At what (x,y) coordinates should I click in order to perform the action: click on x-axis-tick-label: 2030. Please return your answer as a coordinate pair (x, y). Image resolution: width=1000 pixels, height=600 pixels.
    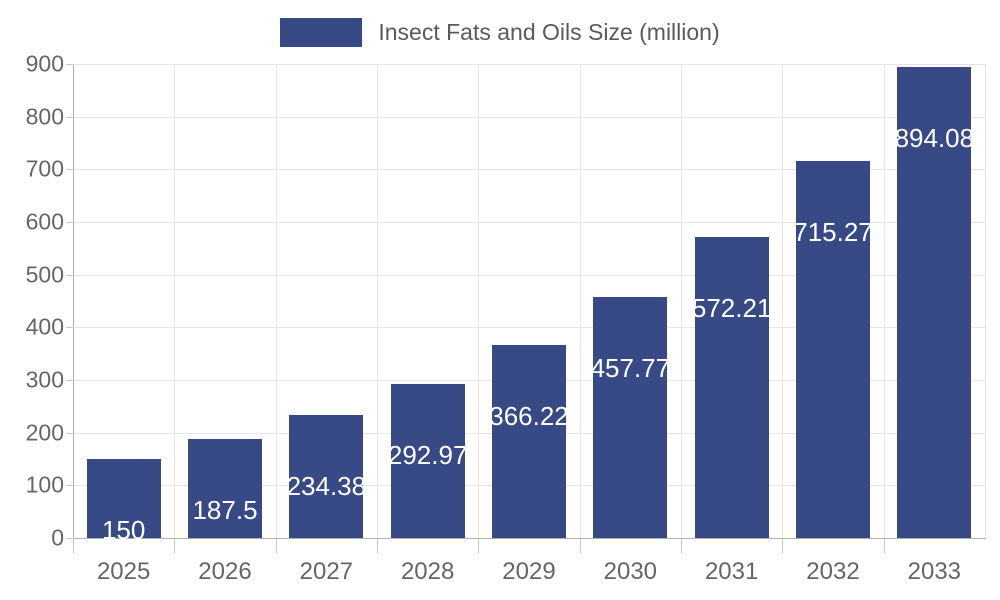
    Looking at the image, I should click on (630, 571).